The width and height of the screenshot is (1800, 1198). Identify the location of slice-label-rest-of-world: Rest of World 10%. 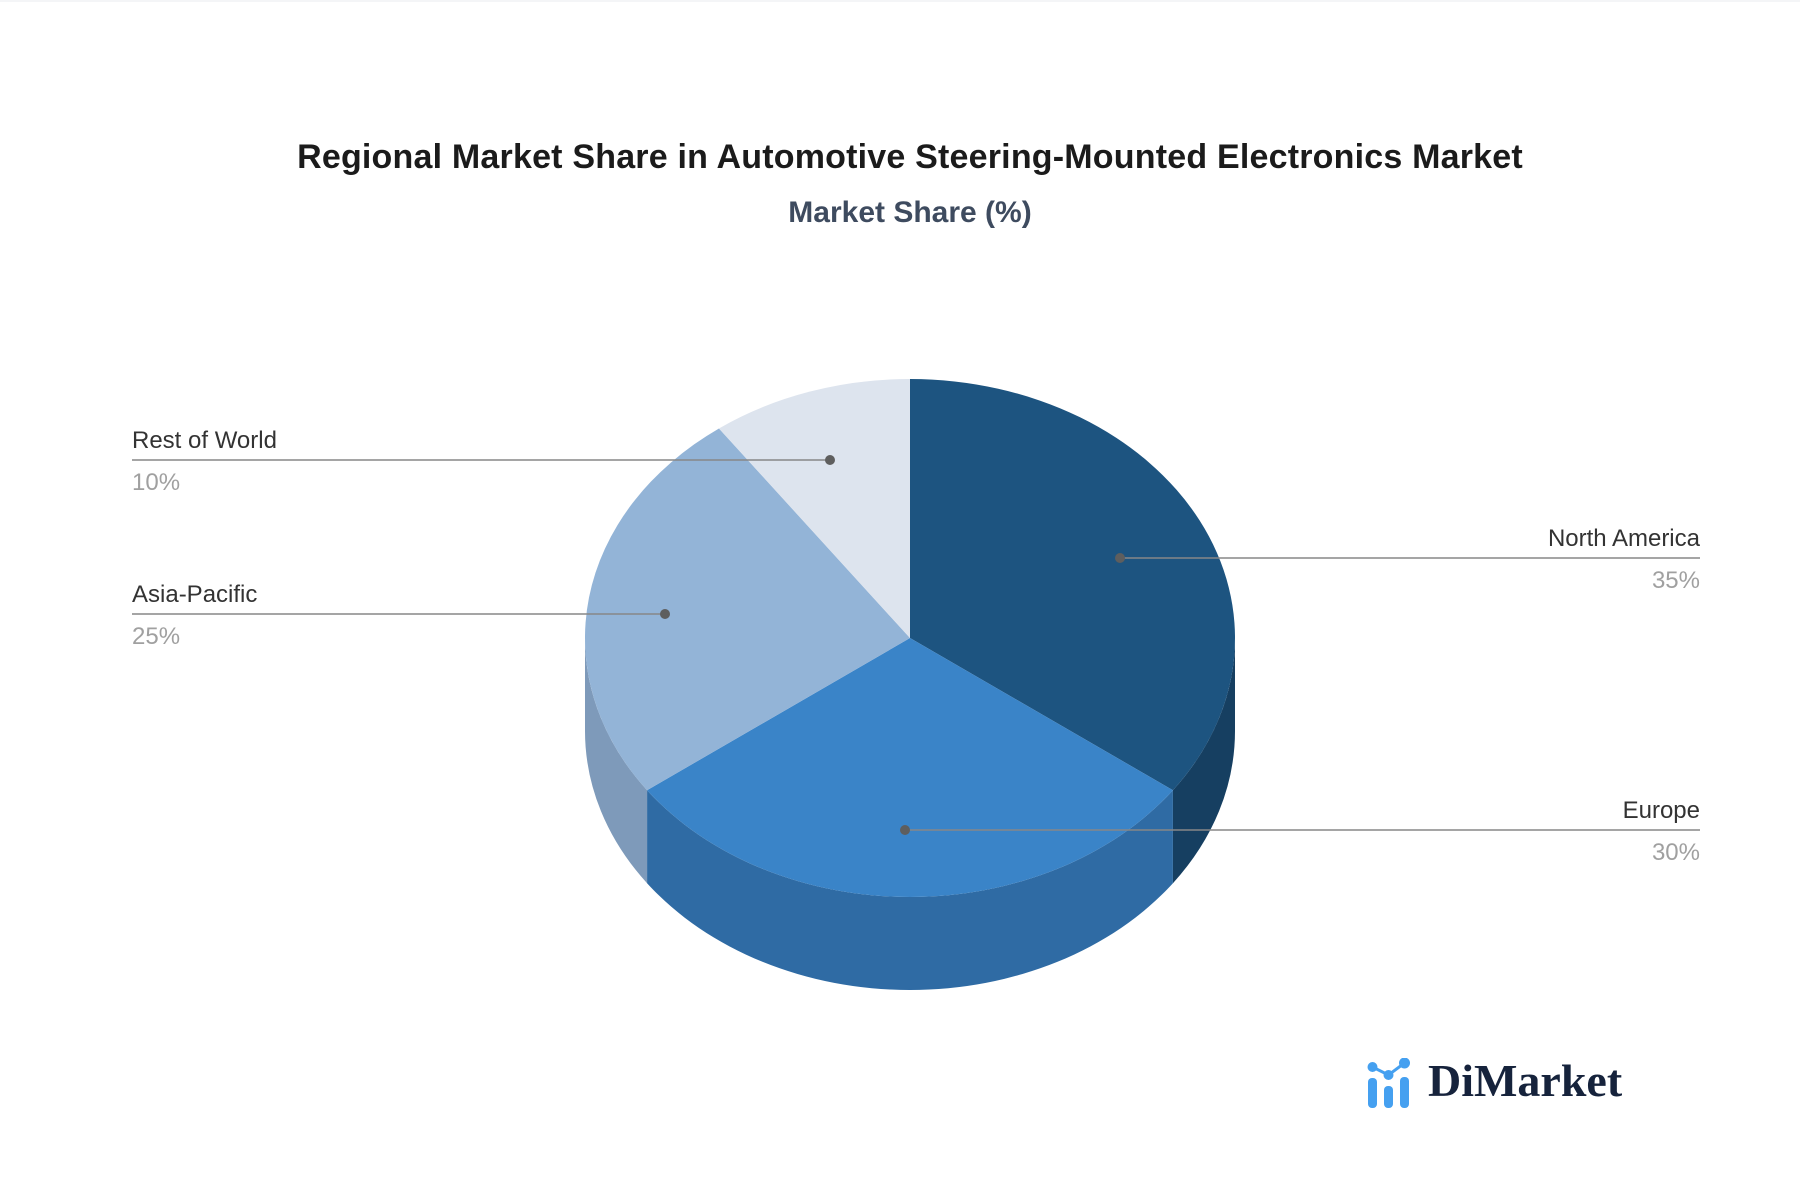
(204, 462).